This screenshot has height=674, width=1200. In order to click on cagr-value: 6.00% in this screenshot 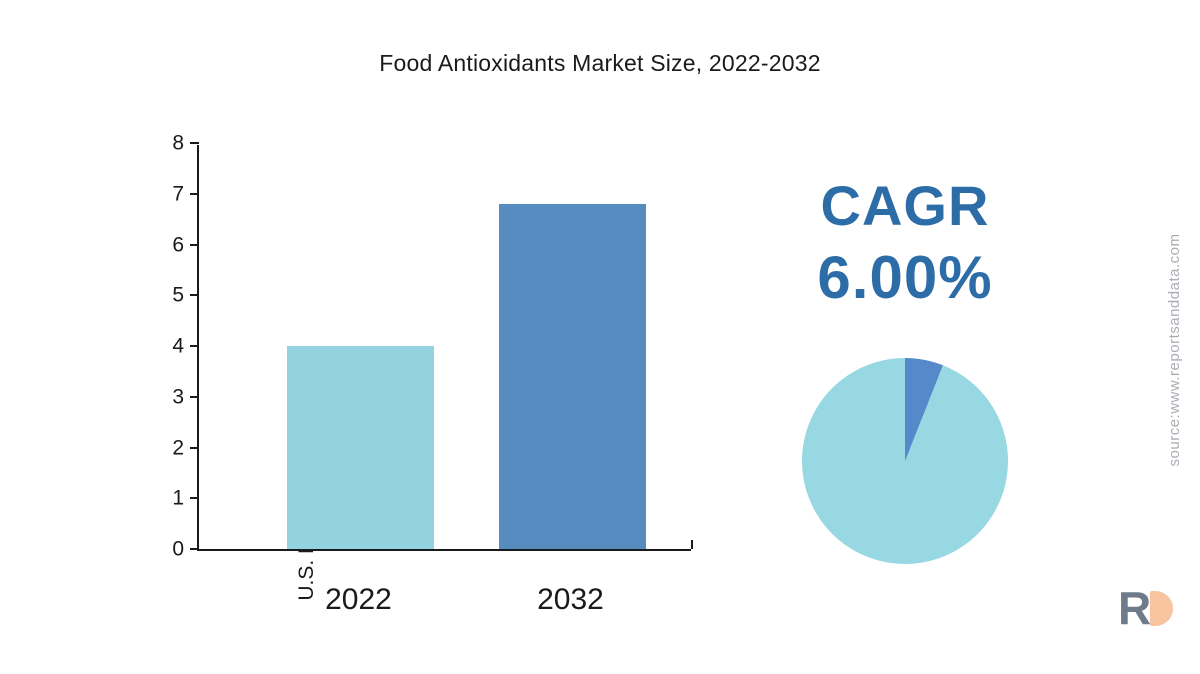, I will do `click(905, 277)`.